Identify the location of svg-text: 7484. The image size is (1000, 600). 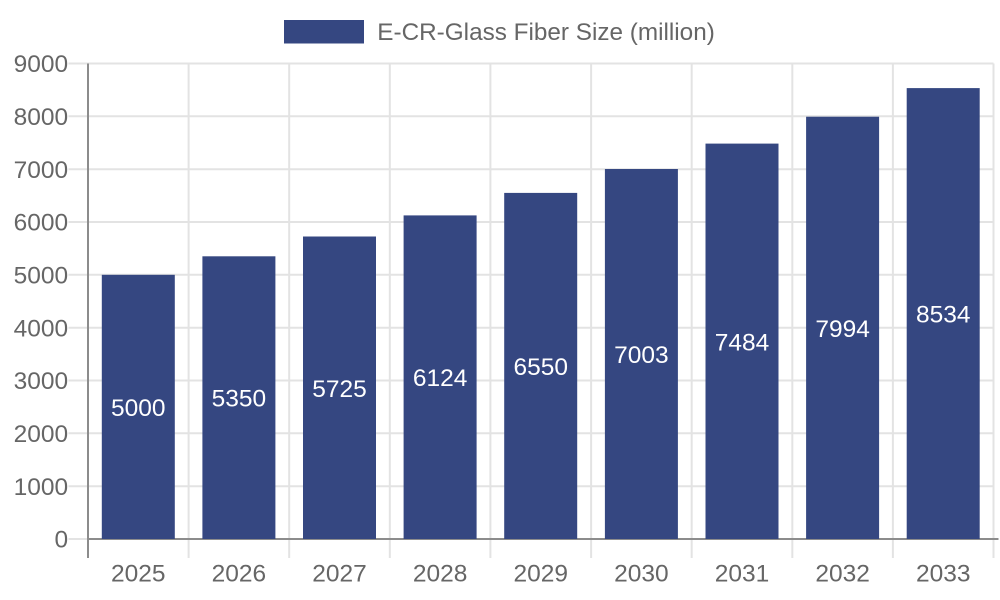
(742, 342).